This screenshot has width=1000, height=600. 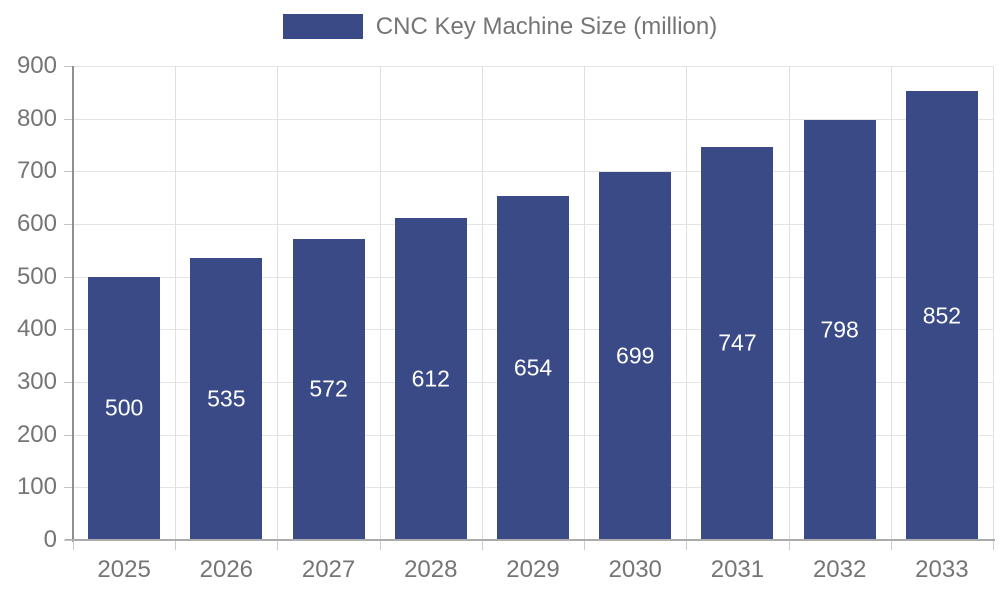 What do you see at coordinates (36, 434) in the screenshot?
I see `y-tick-label: 200` at bounding box center [36, 434].